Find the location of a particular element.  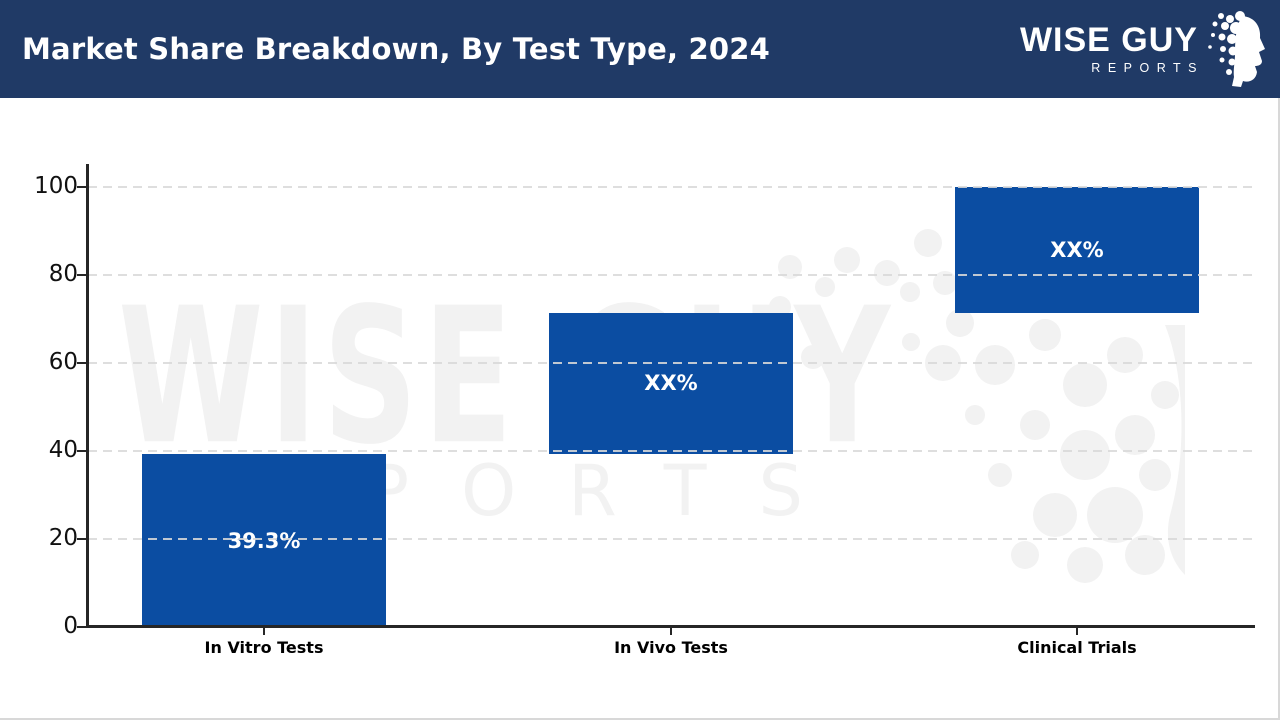

bar-value-label: 39.3% is located at coordinates (264, 540).